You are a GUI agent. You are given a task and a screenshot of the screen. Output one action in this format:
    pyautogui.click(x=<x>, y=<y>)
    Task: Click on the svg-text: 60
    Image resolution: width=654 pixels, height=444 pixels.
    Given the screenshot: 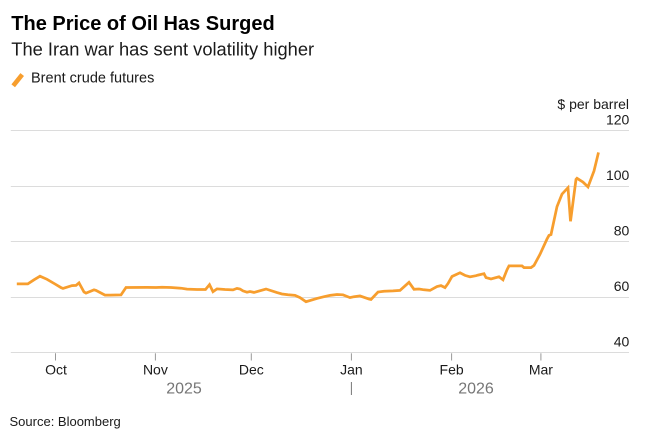 What is the action you would take?
    pyautogui.click(x=622, y=286)
    